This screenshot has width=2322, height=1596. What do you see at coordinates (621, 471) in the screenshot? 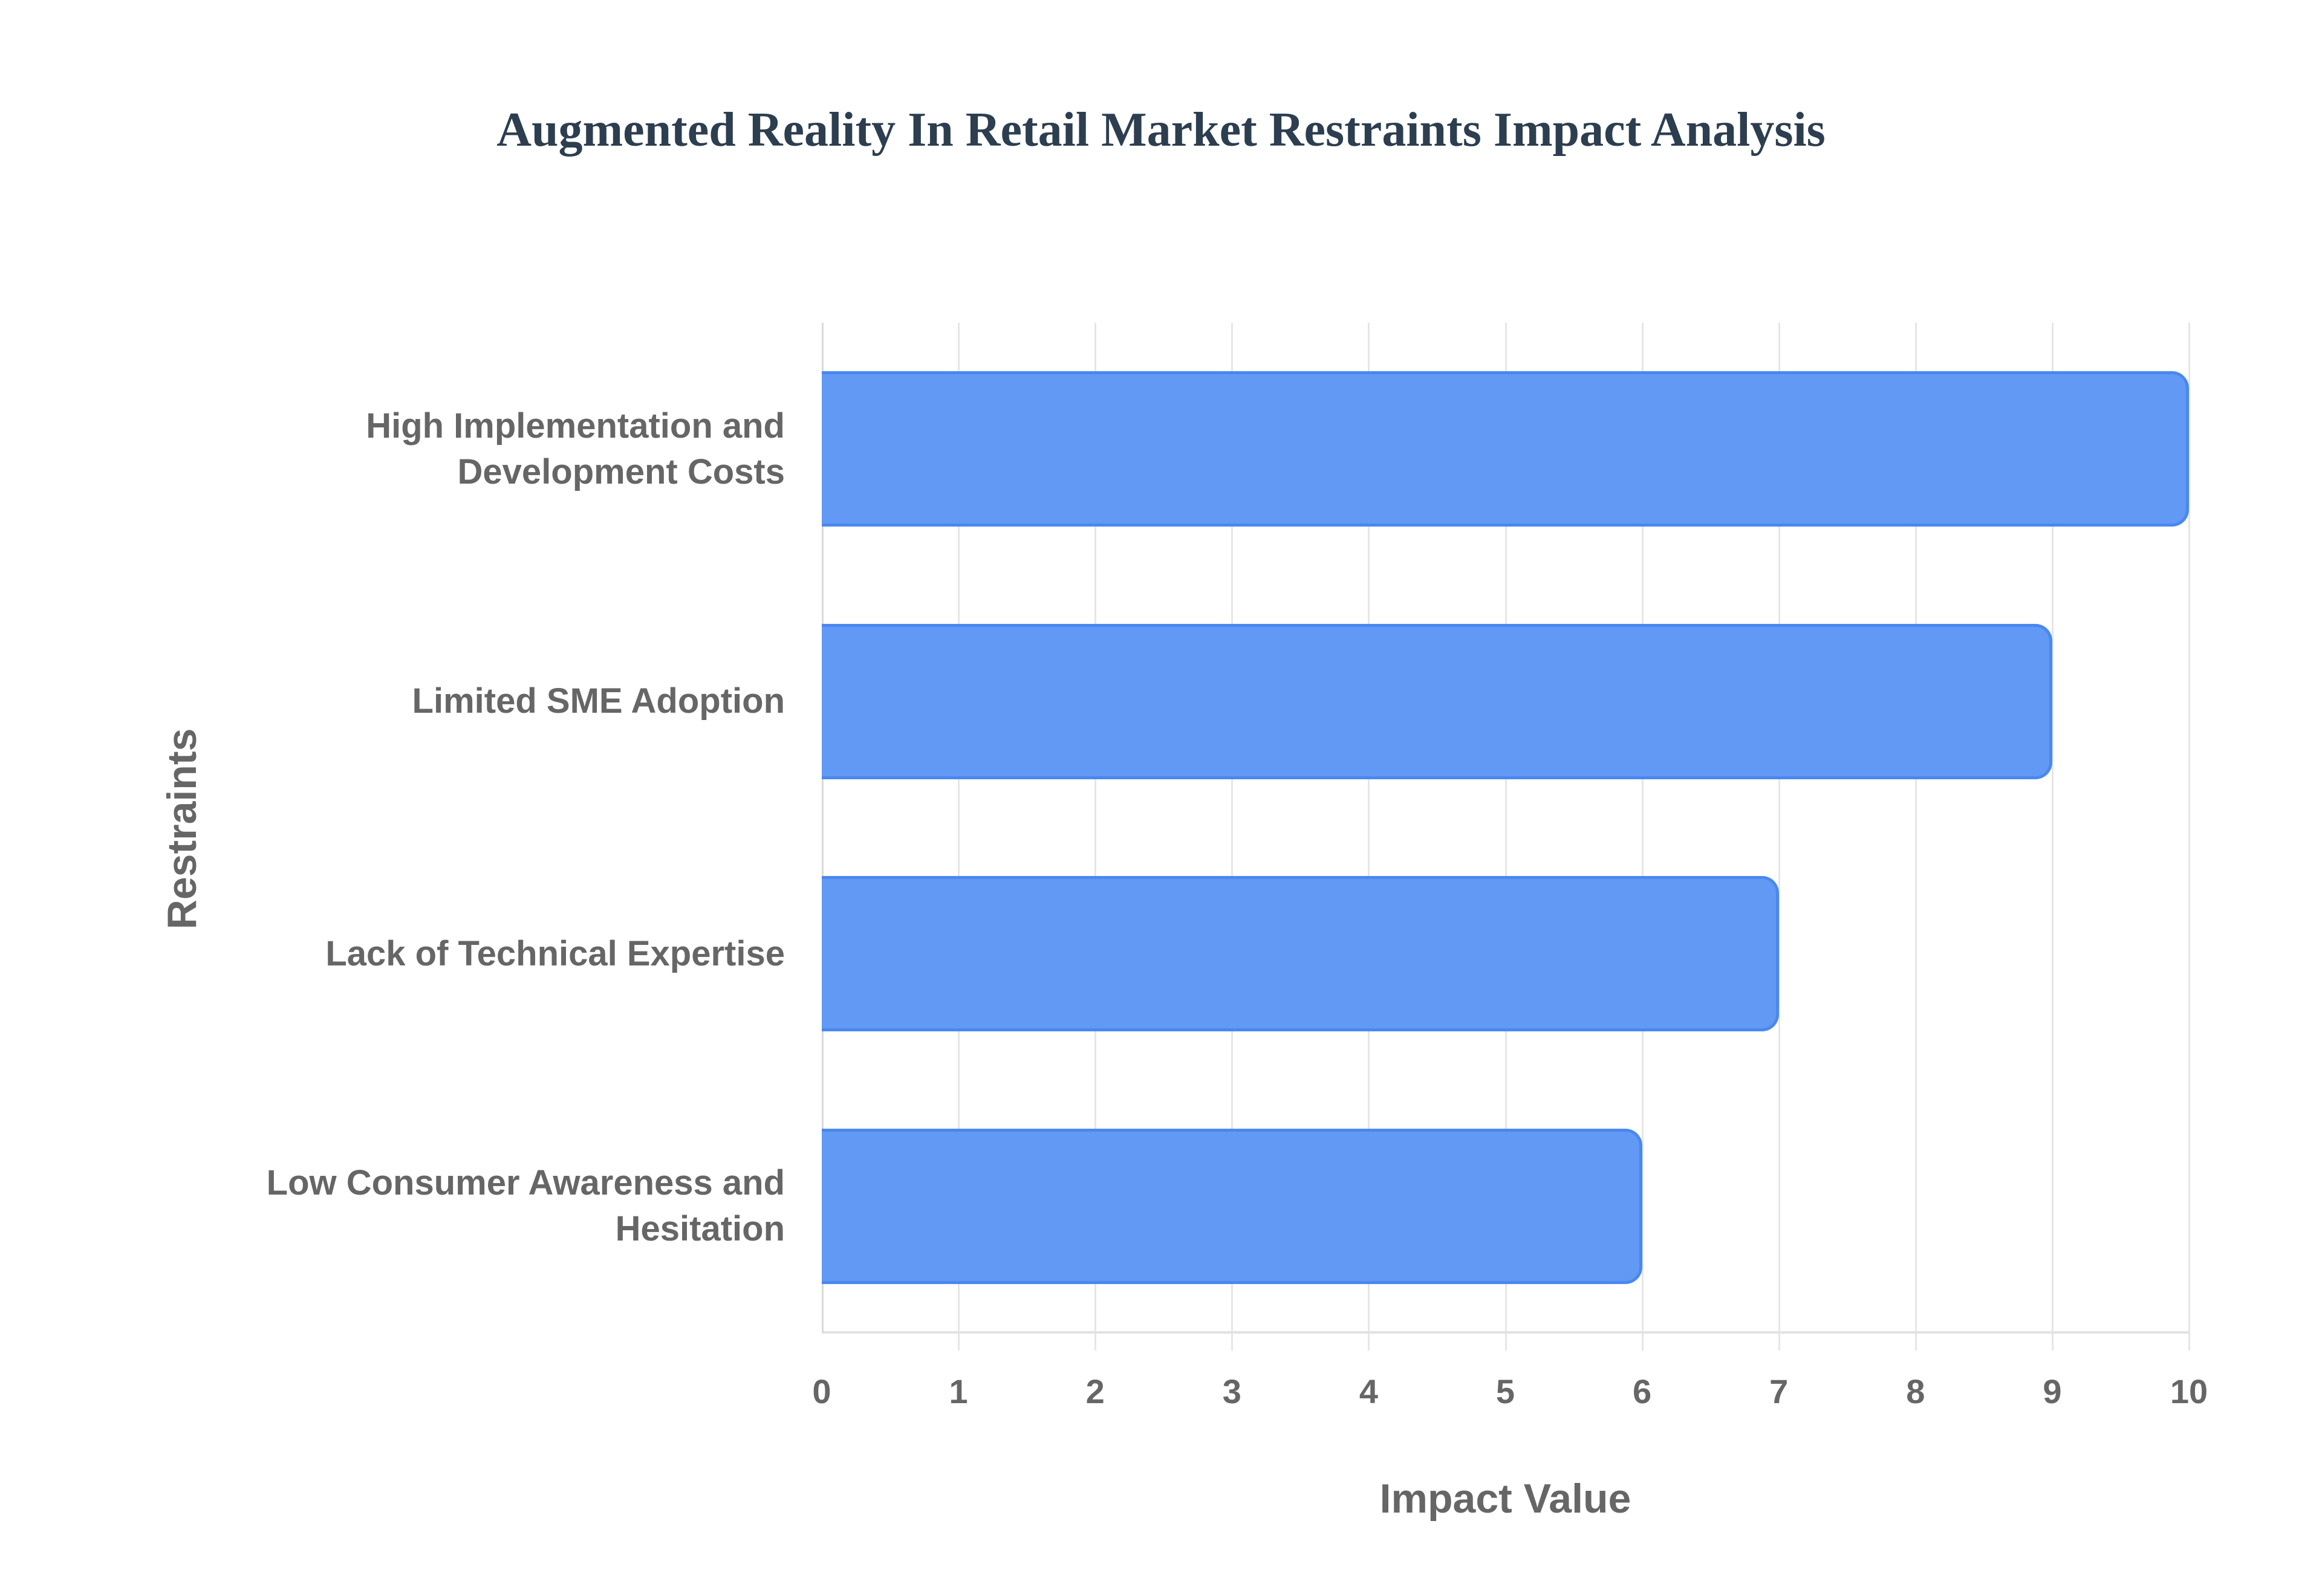
I see `category-label-line: Development Costs` at bounding box center [621, 471].